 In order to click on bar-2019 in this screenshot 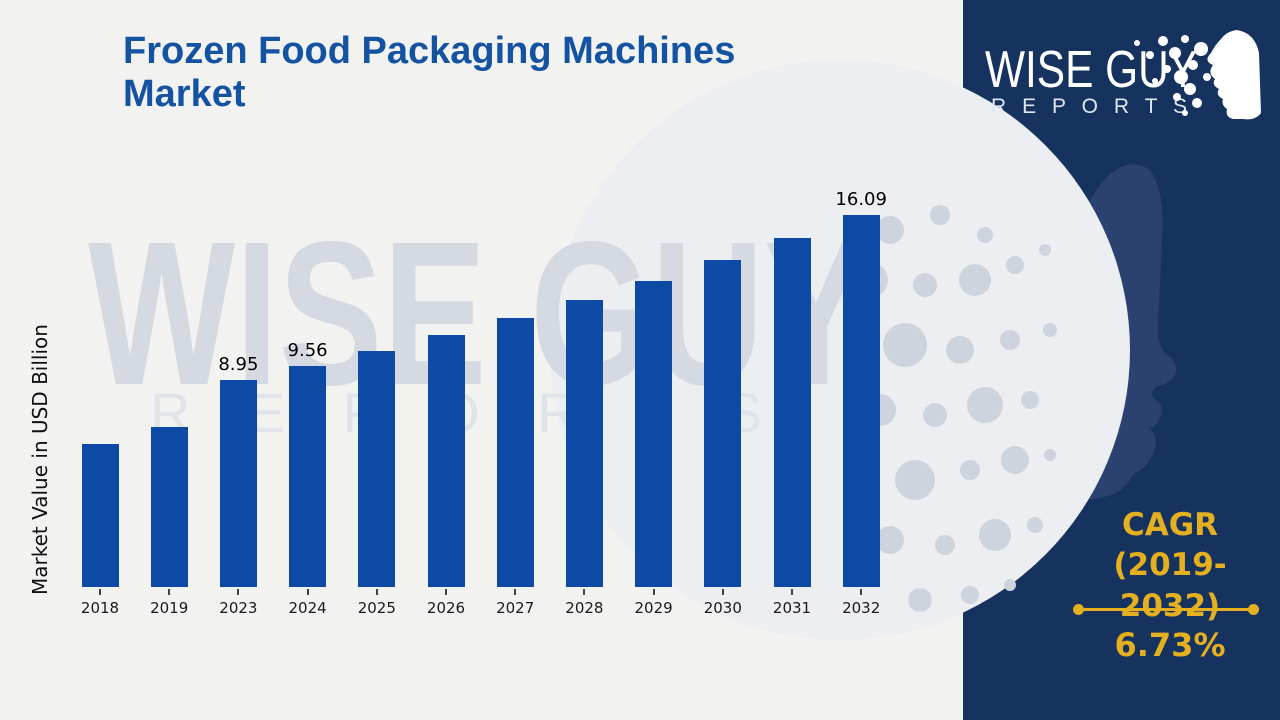, I will do `click(169, 507)`.